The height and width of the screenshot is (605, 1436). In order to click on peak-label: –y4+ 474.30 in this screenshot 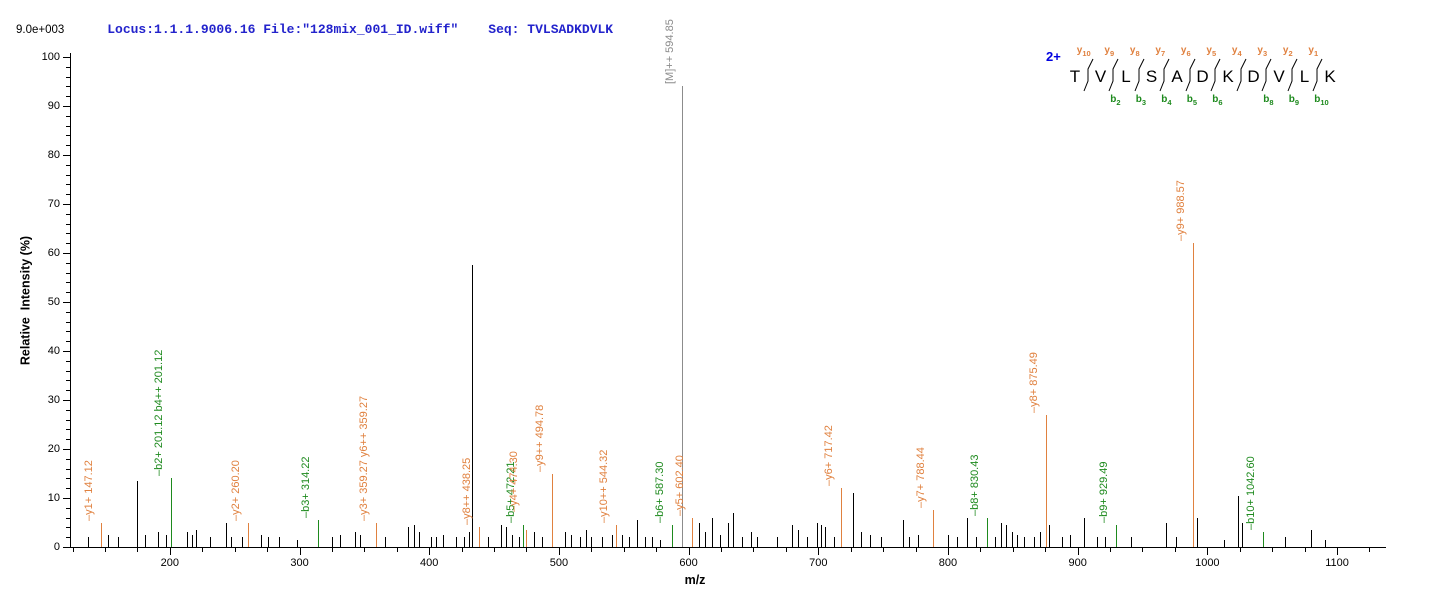, I will do `click(513, 481)`.